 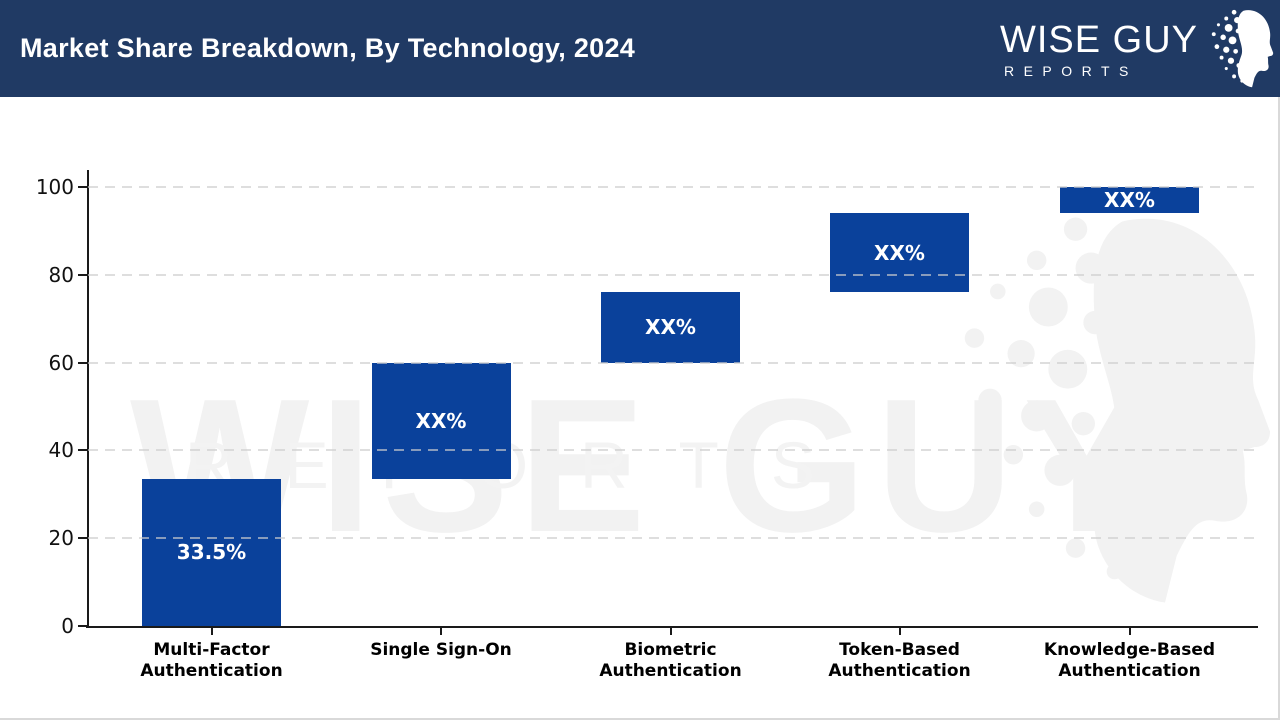 I want to click on x-axis-line, so click(x=672, y=627).